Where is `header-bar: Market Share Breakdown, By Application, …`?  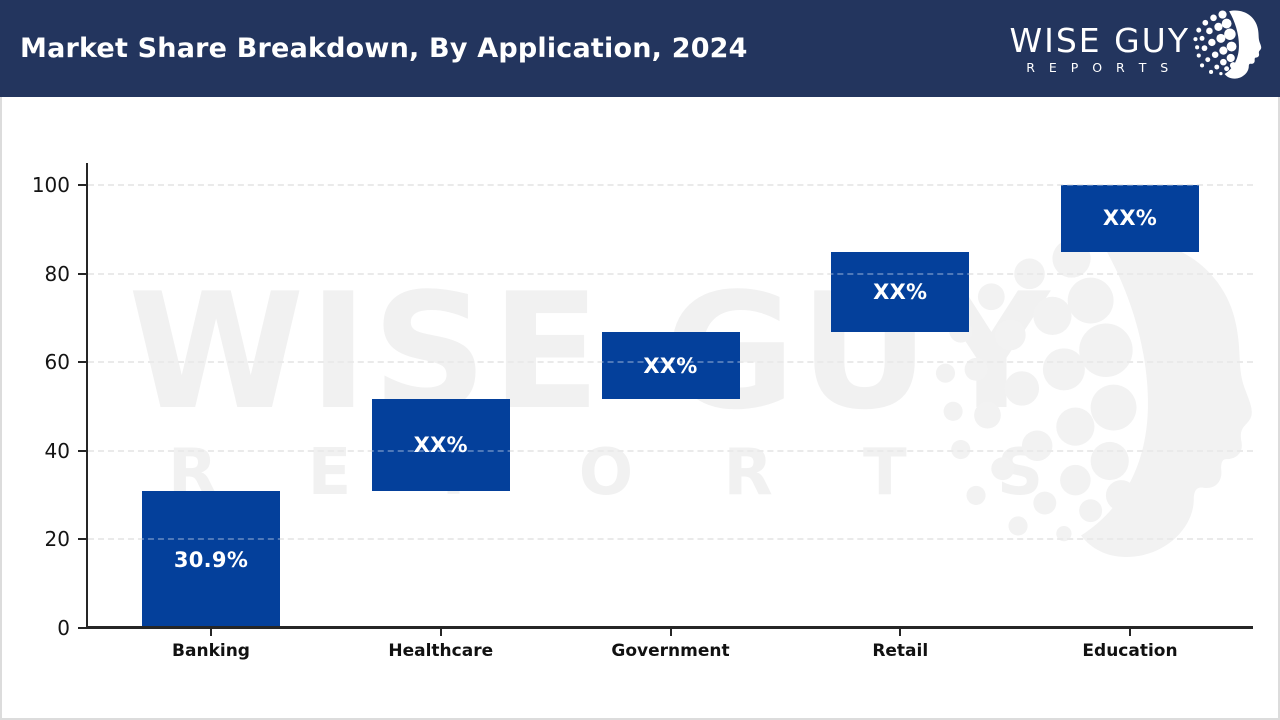 header-bar: Market Share Breakdown, By Application, … is located at coordinates (640, 48).